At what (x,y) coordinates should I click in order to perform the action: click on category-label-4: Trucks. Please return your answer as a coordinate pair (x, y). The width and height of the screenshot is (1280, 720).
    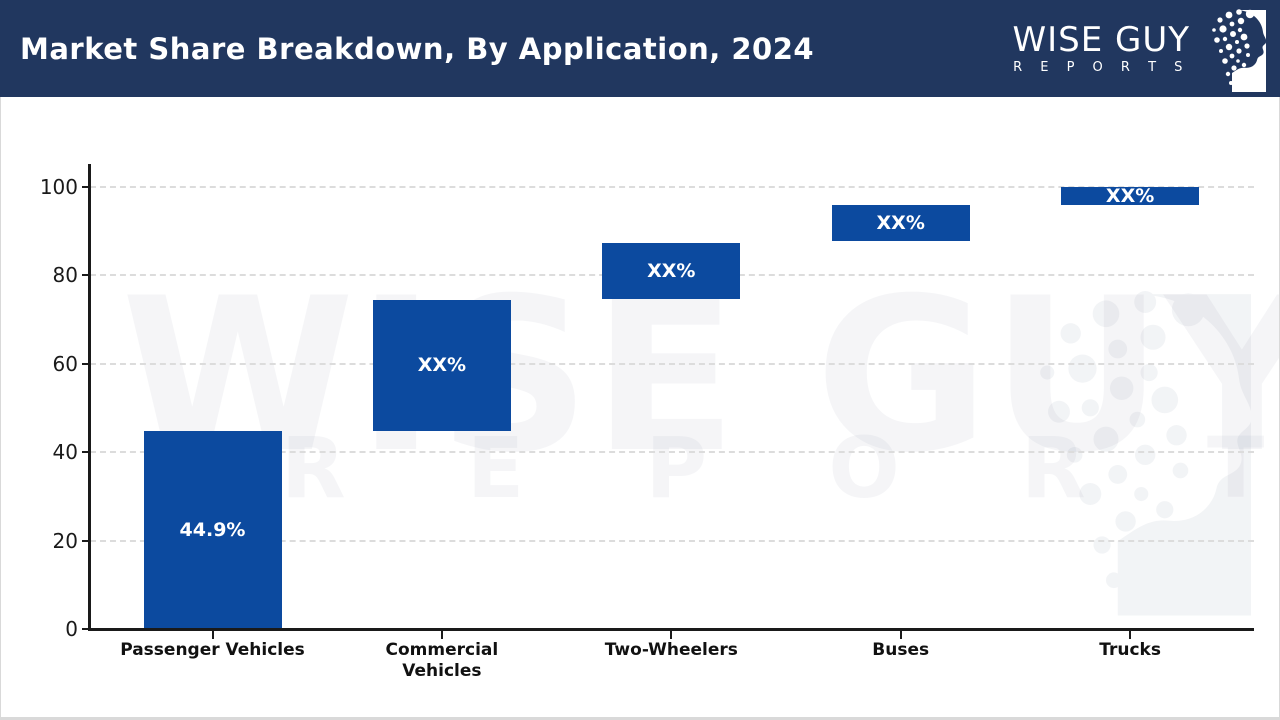
    Looking at the image, I should click on (1130, 650).